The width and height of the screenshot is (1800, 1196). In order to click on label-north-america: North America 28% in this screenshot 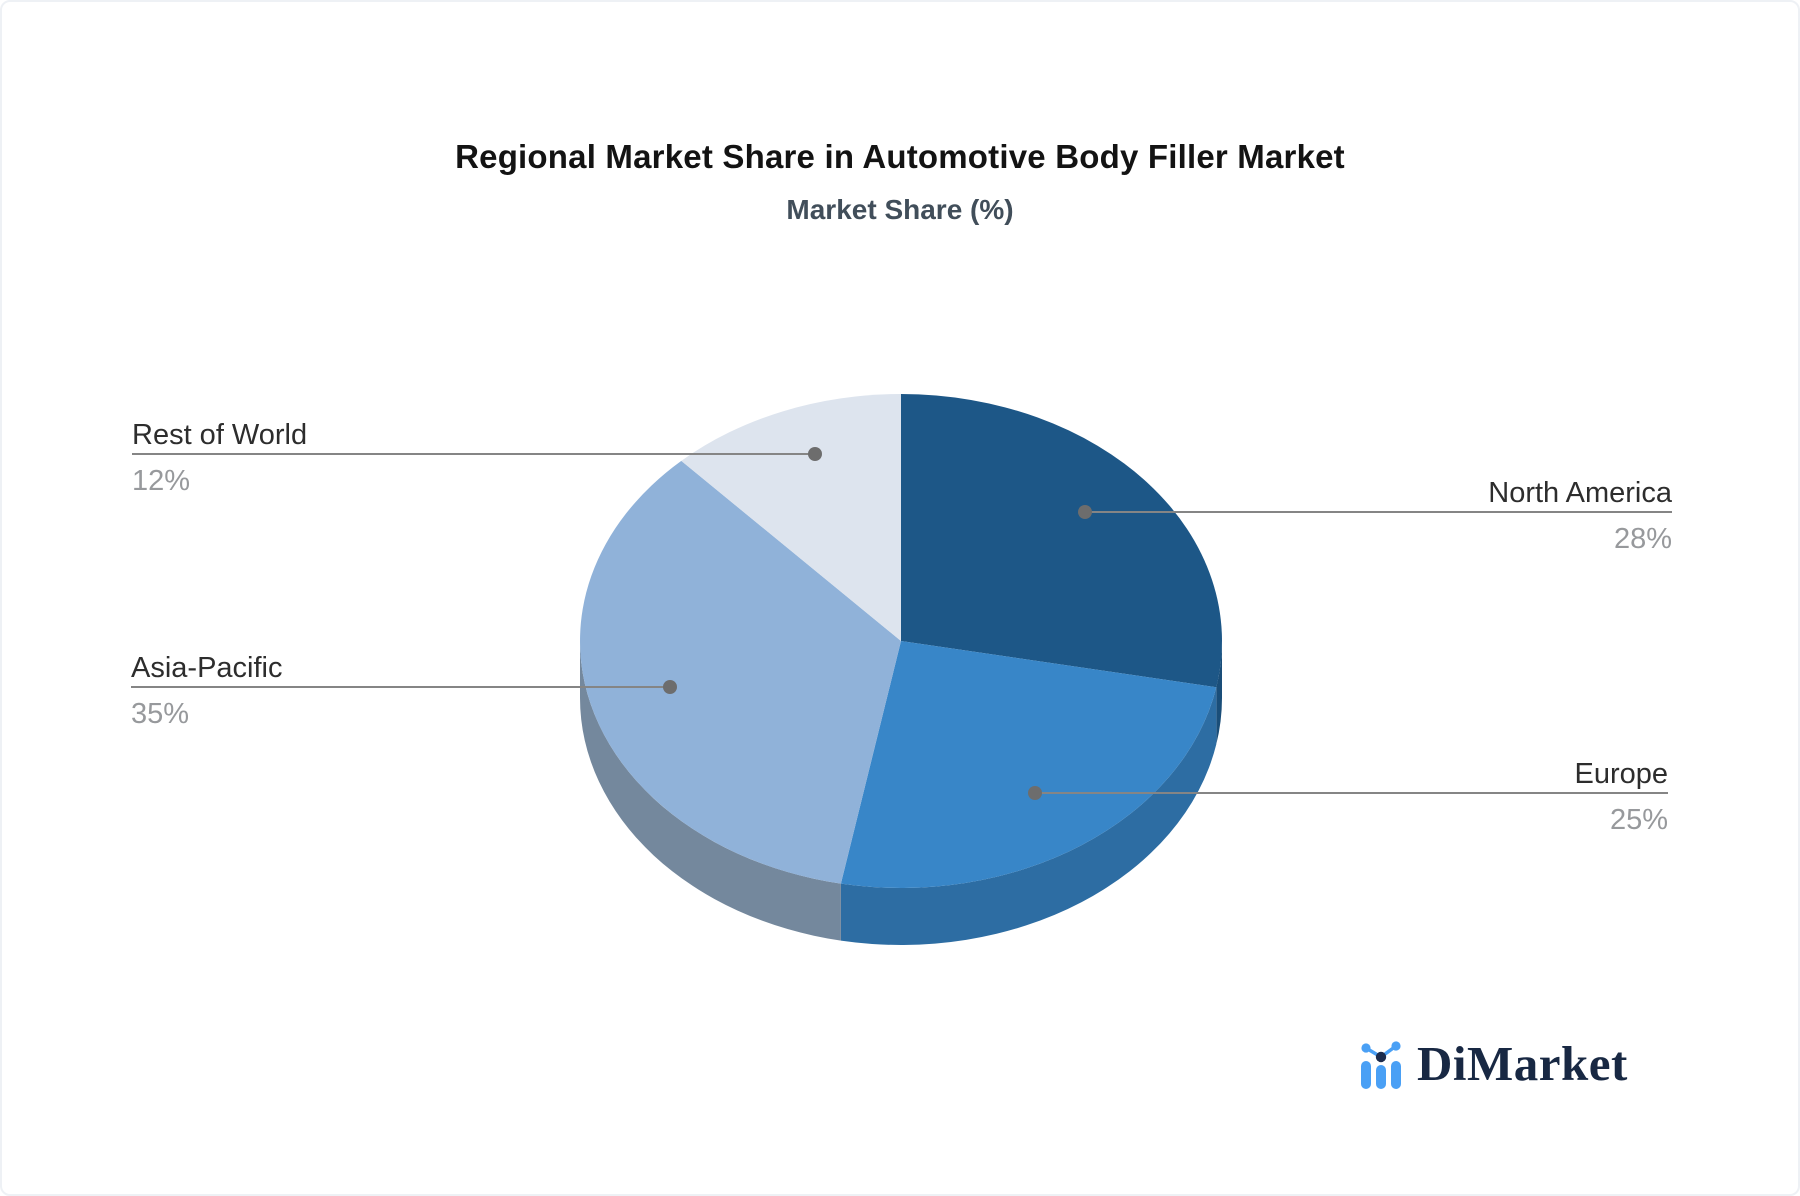, I will do `click(1580, 516)`.